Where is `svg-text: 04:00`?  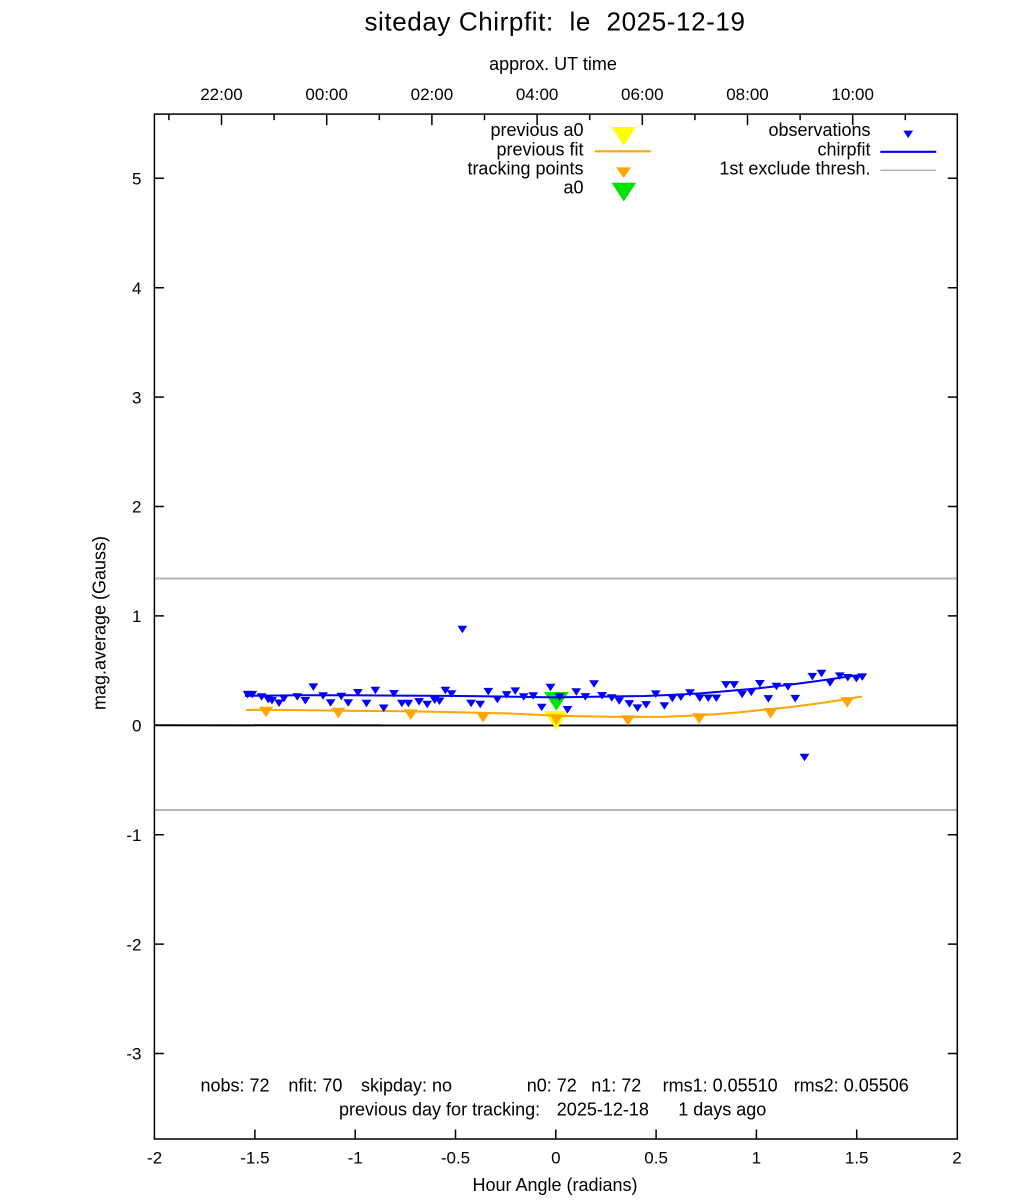 svg-text: 04:00 is located at coordinates (537, 94).